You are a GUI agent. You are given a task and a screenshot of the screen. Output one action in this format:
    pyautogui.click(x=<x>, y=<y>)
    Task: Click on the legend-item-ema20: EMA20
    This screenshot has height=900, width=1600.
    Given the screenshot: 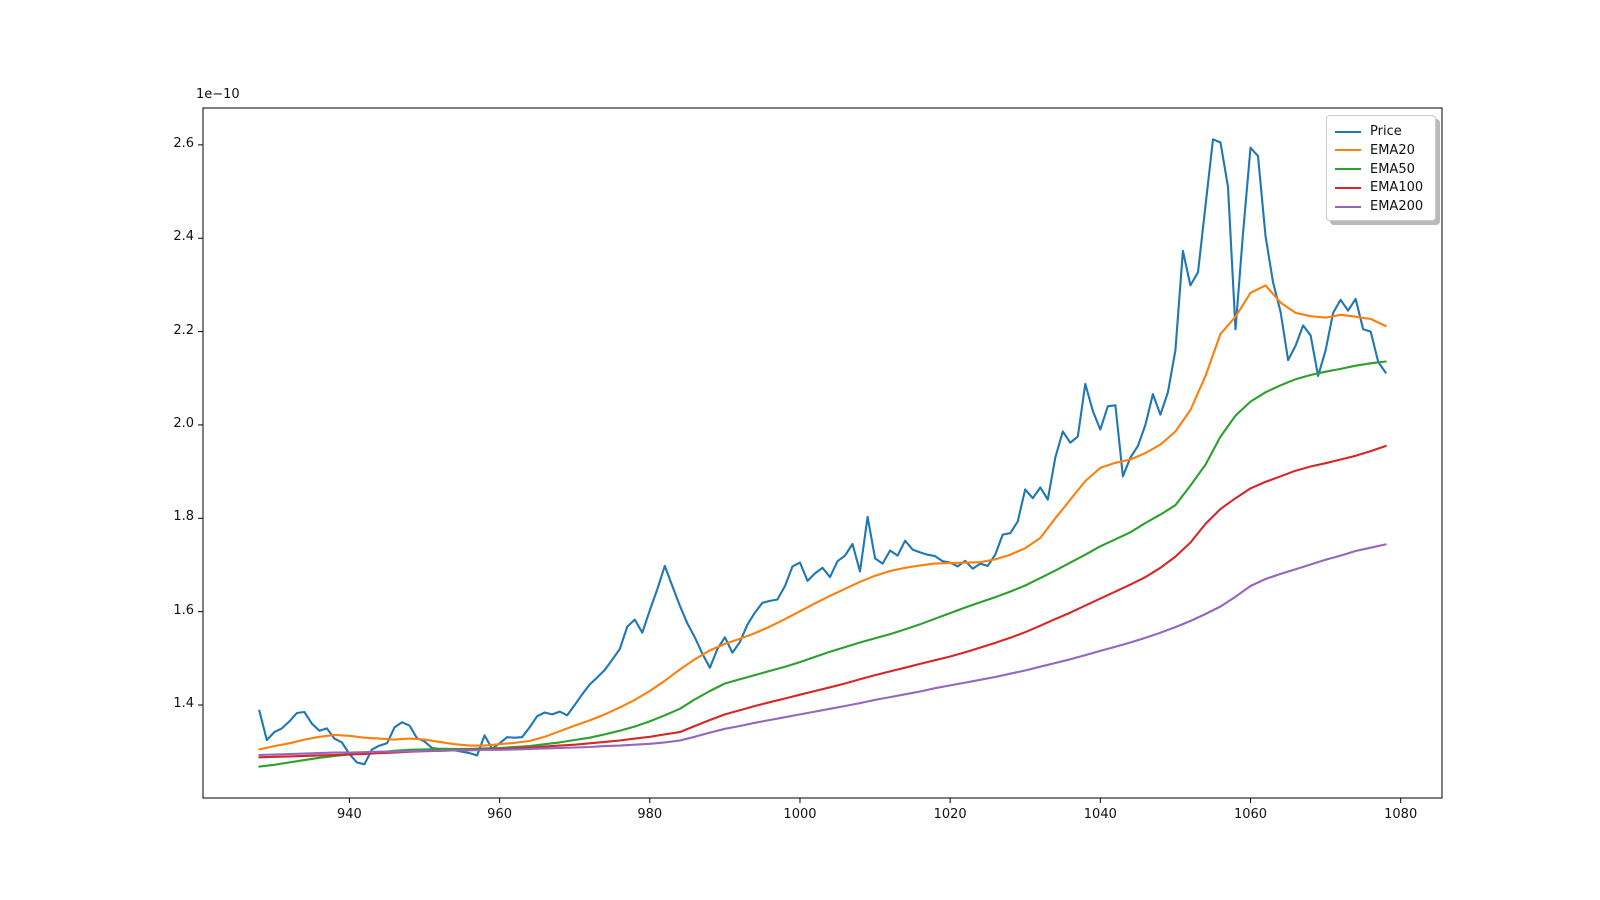 What is the action you would take?
    pyautogui.click(x=1381, y=150)
    